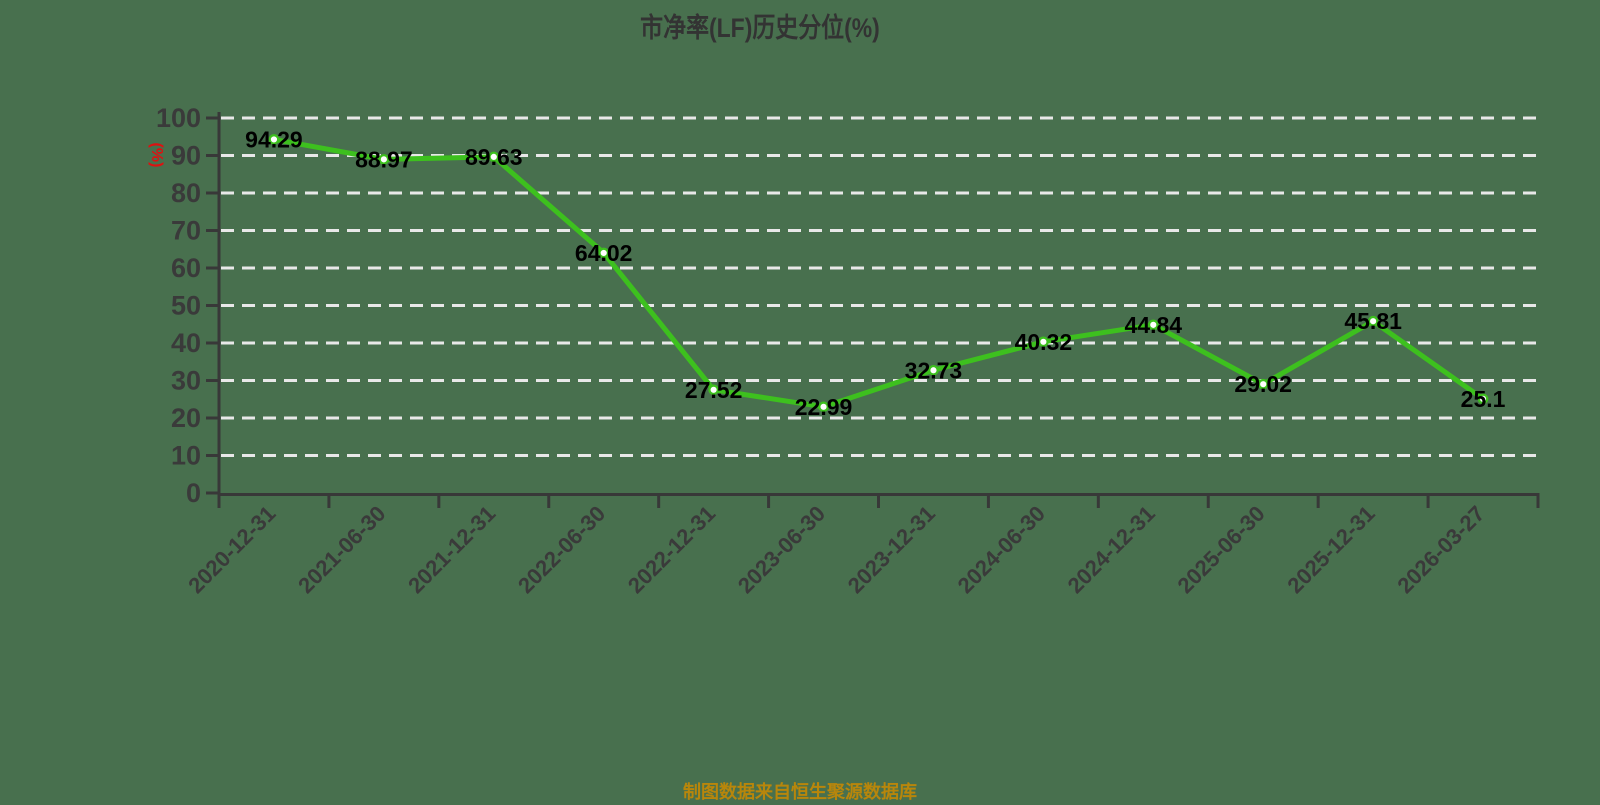  I want to click on value-label: 29.02, so click(1263, 384).